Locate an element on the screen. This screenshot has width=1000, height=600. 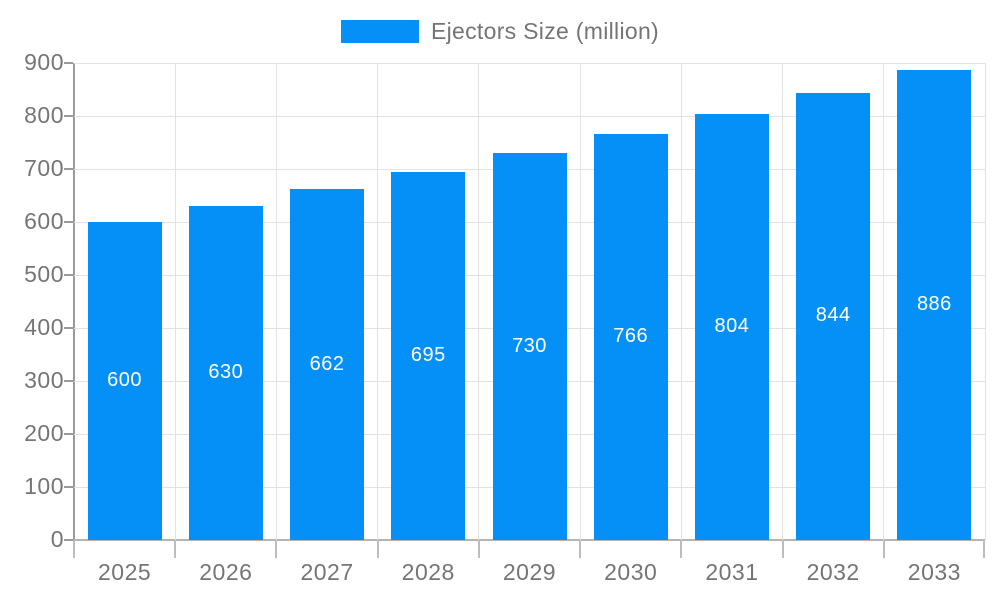
bar-2027 is located at coordinates (327, 364).